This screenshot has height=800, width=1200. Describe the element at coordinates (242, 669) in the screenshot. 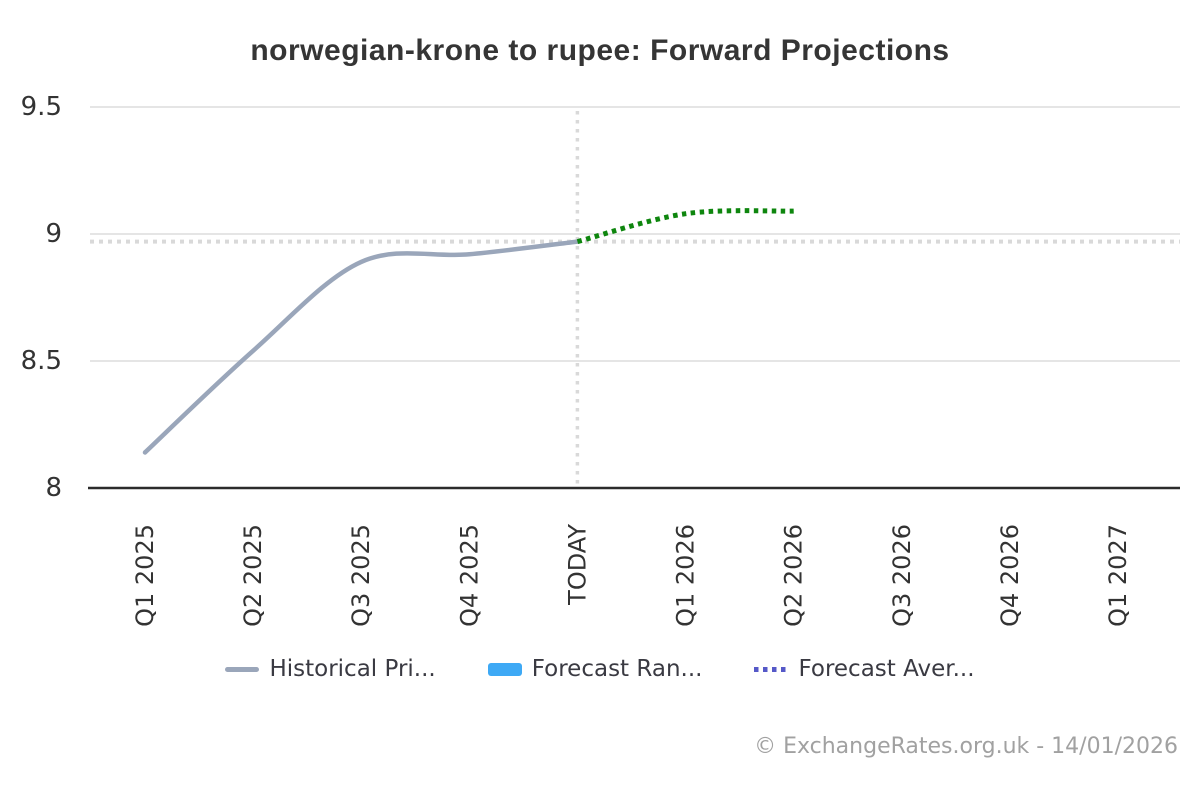

I see `historical-price-line-swatch-icon` at that location.